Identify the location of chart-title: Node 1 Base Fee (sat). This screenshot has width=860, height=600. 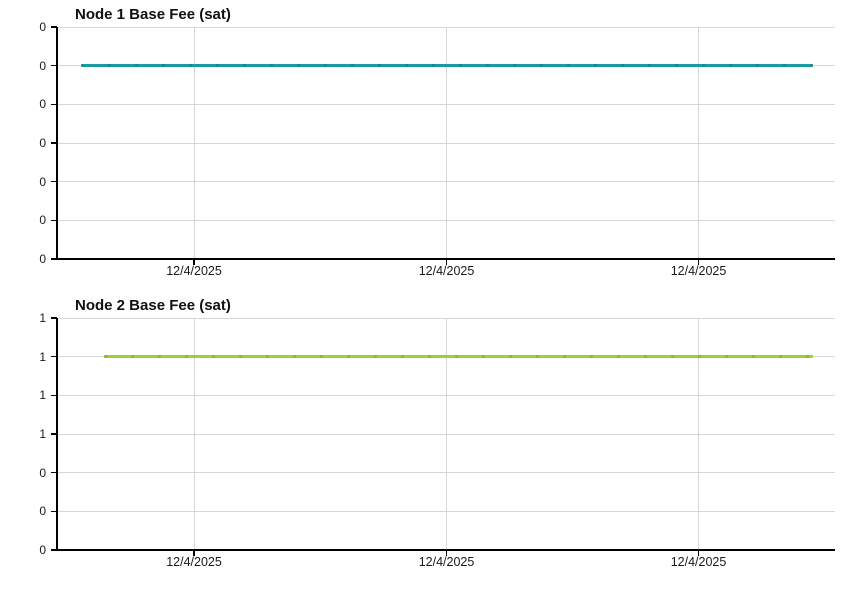
(153, 14).